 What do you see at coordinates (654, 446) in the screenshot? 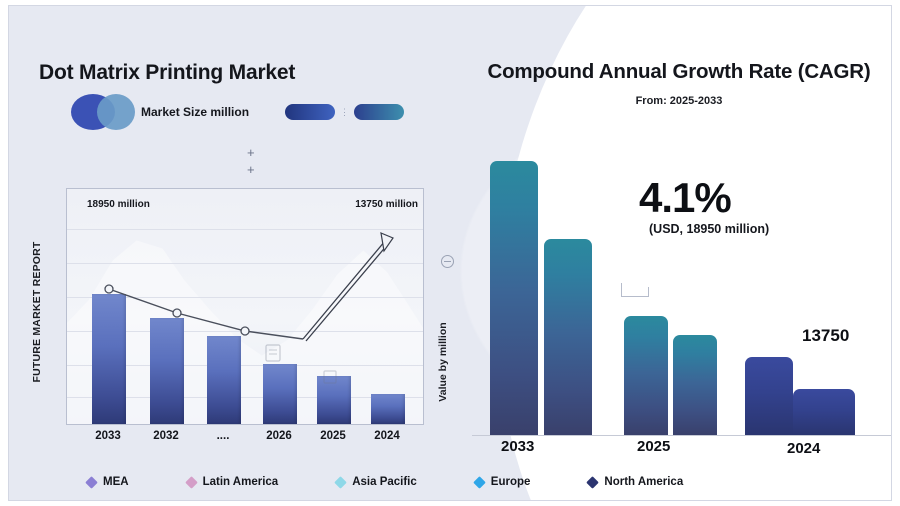
I see `xtick-right-1: 2025` at bounding box center [654, 446].